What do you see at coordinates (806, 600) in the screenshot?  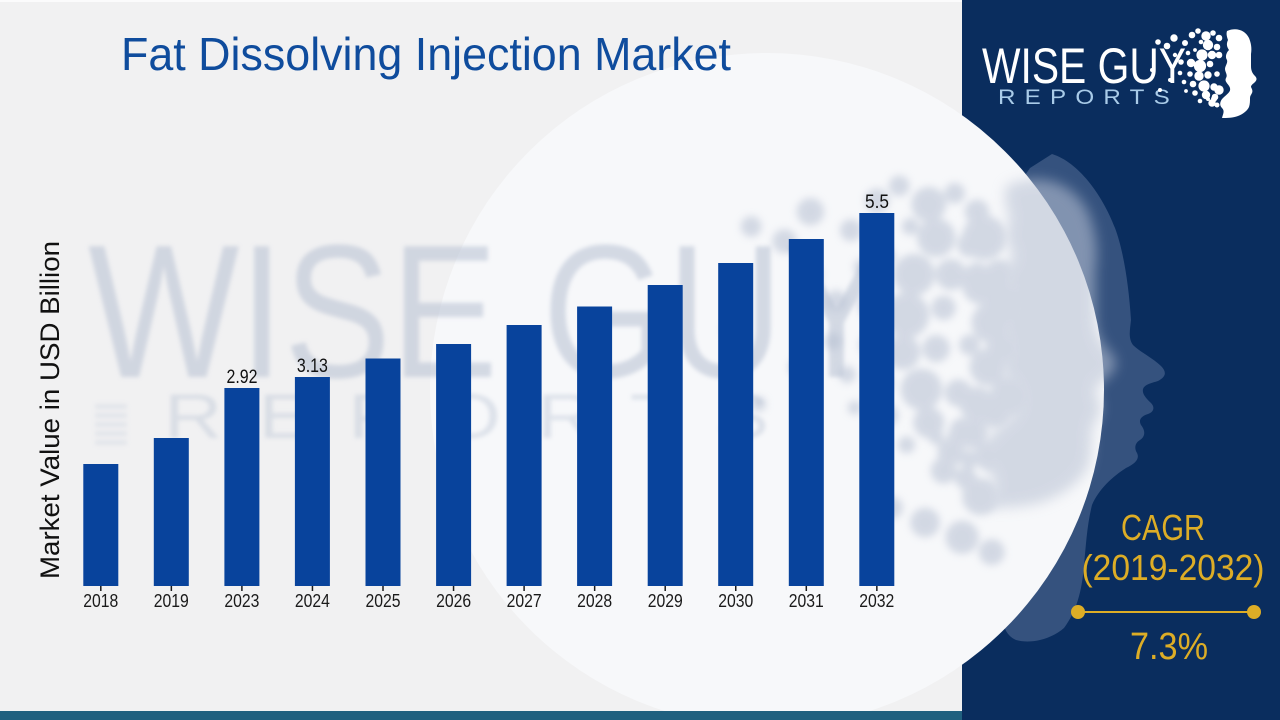 I see `svg-text: 2031` at bounding box center [806, 600].